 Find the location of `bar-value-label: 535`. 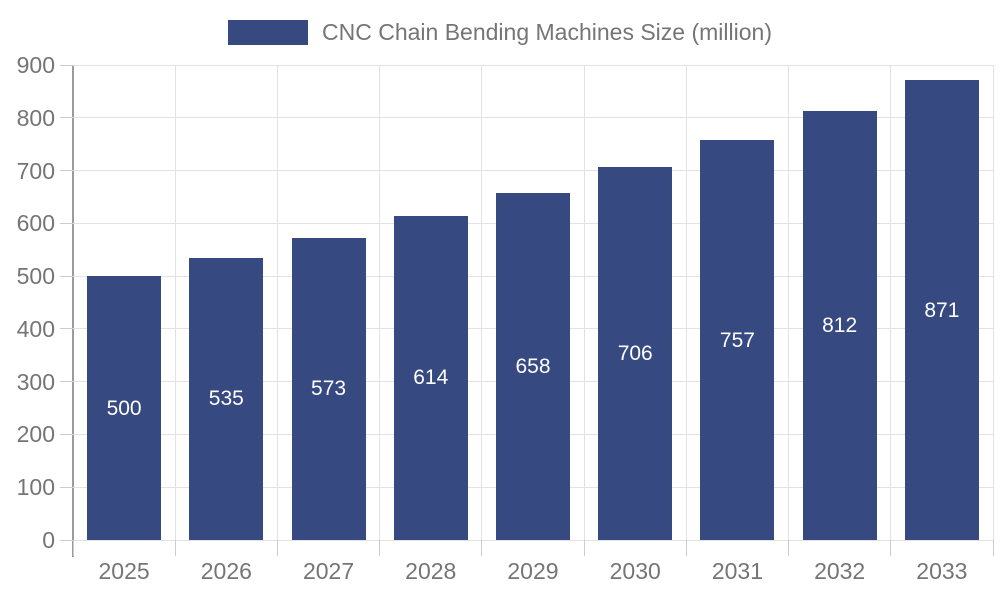

bar-value-label: 535 is located at coordinates (226, 399).